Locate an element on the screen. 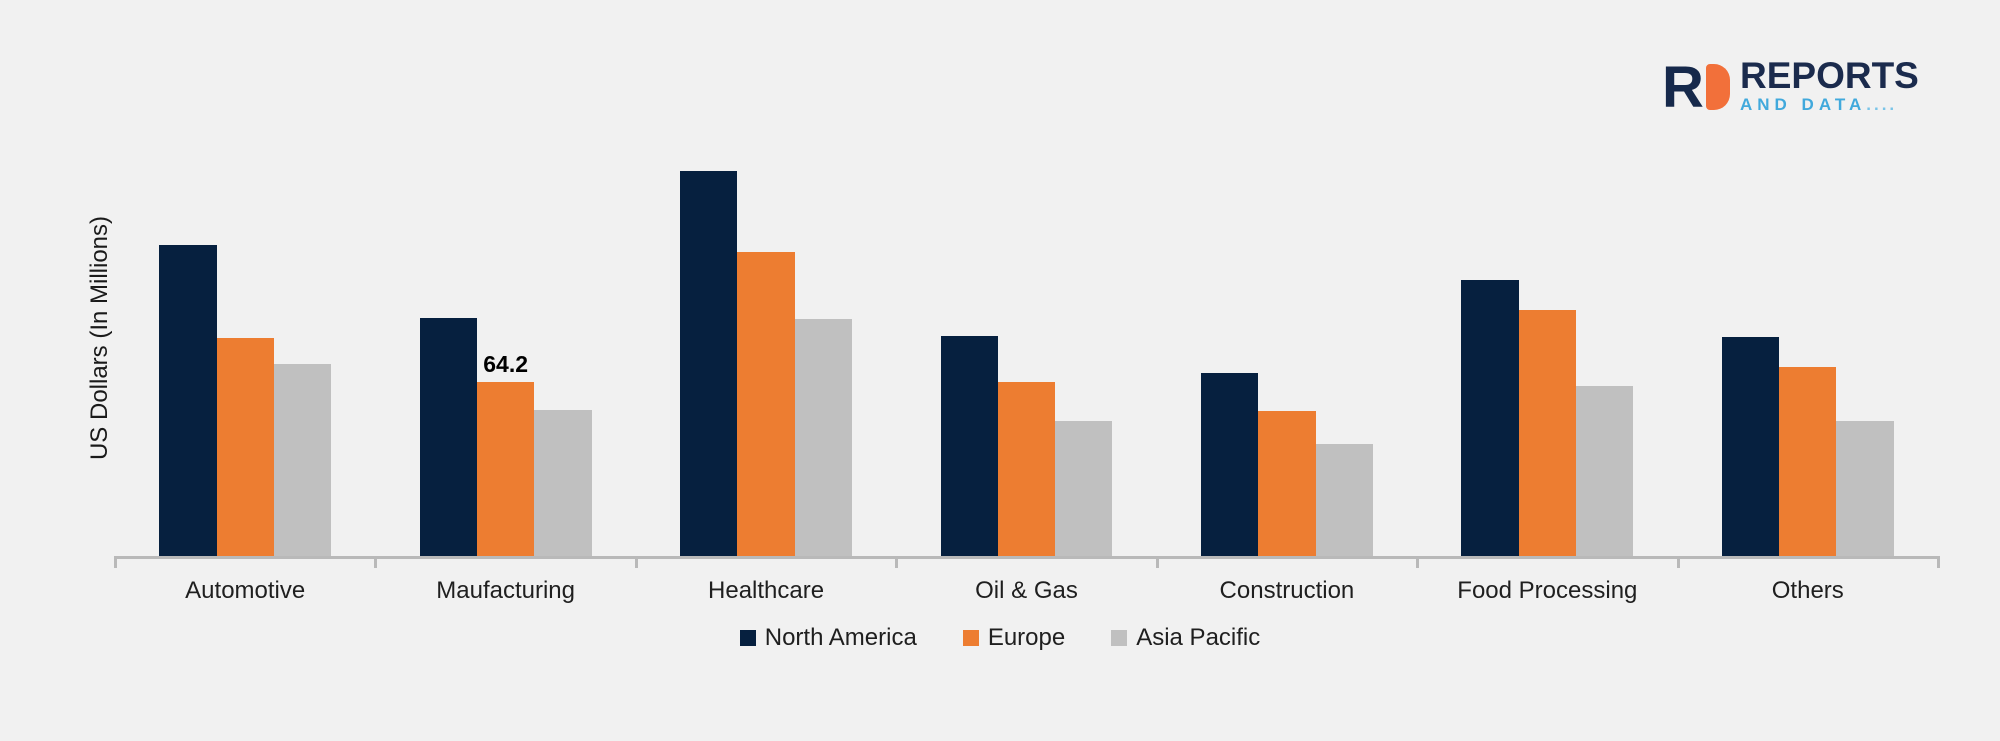 The image size is (2000, 741). category-label: Maufacturing is located at coordinates (506, 590).